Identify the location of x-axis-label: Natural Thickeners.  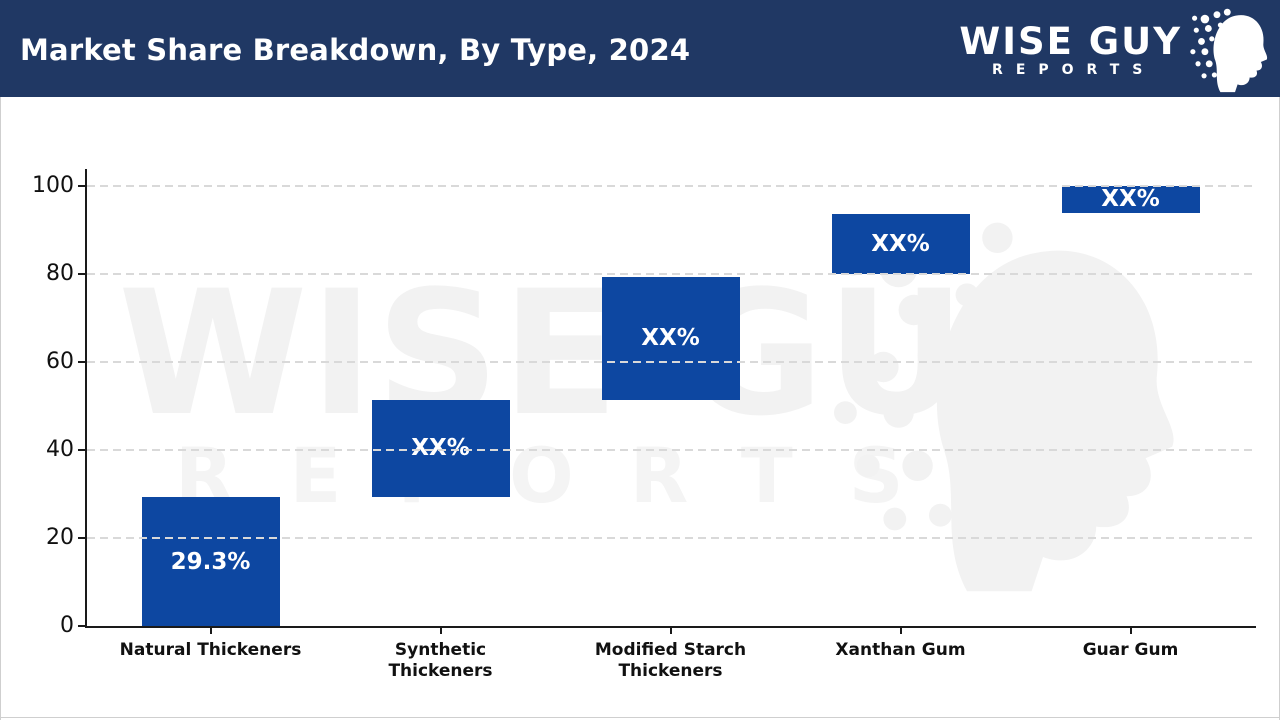
(210, 650).